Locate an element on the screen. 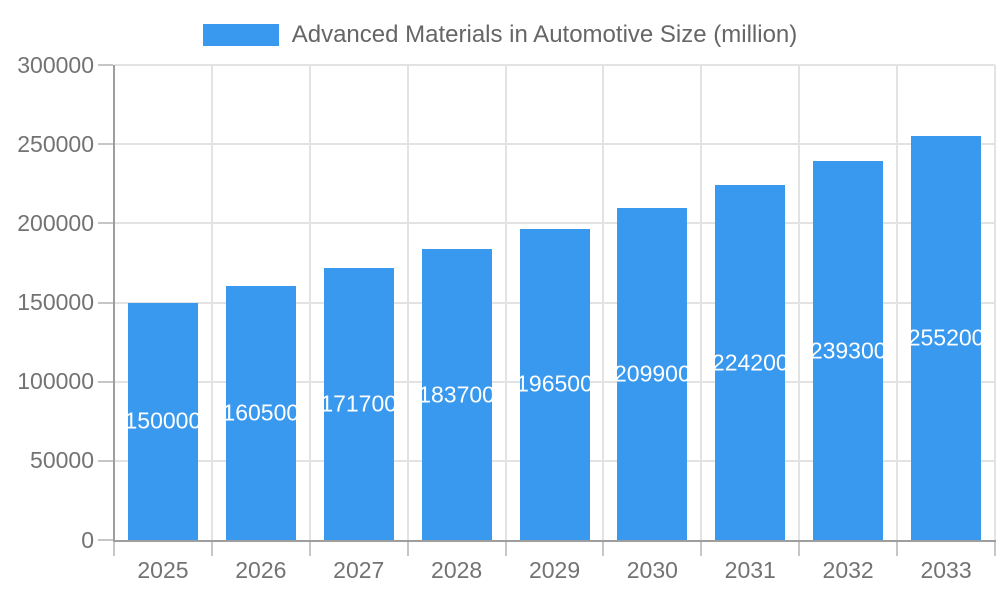 The image size is (1000, 600). x-tick-label: 2033 is located at coordinates (946, 570).